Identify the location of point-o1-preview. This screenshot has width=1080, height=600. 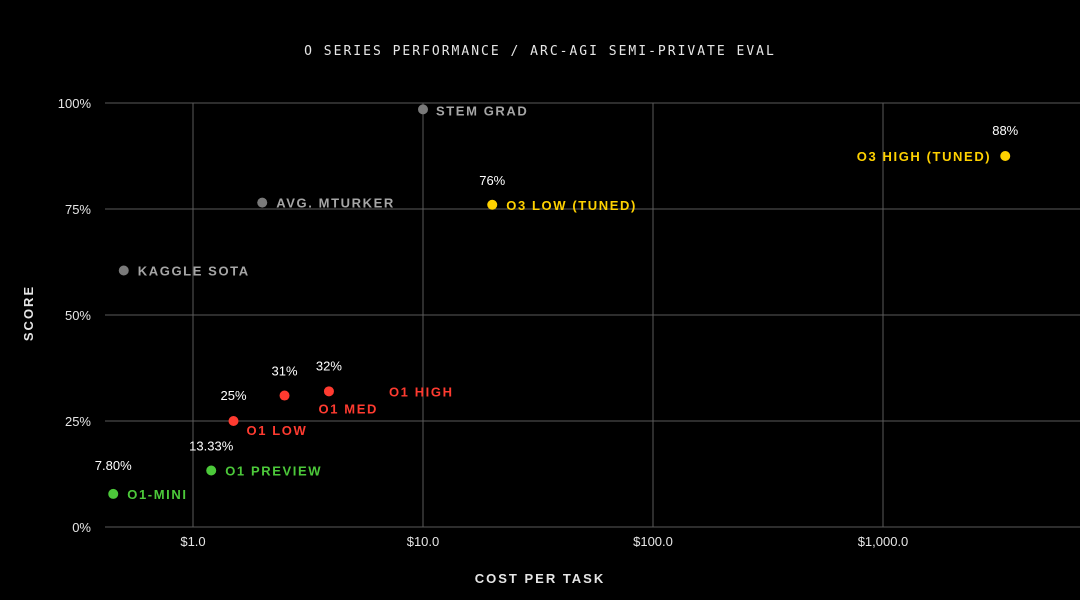
(211, 470).